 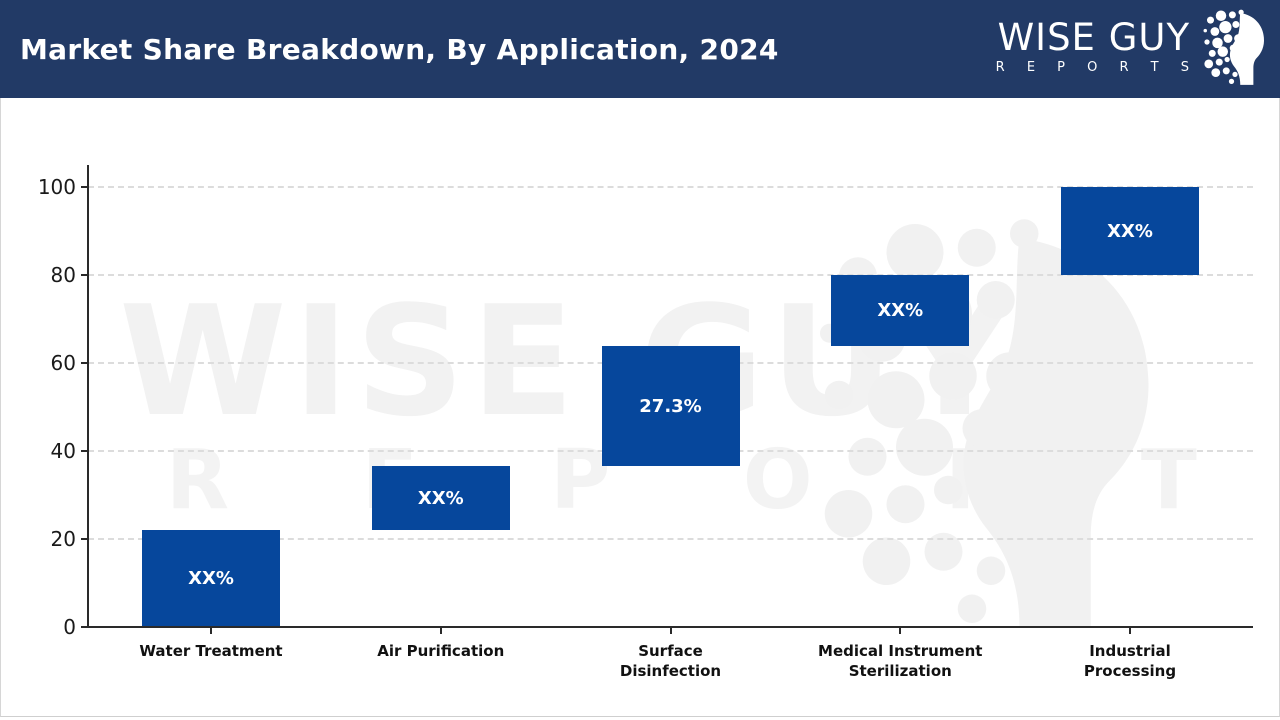 I want to click on bar-value-label-5: XX%, so click(x=1130, y=231).